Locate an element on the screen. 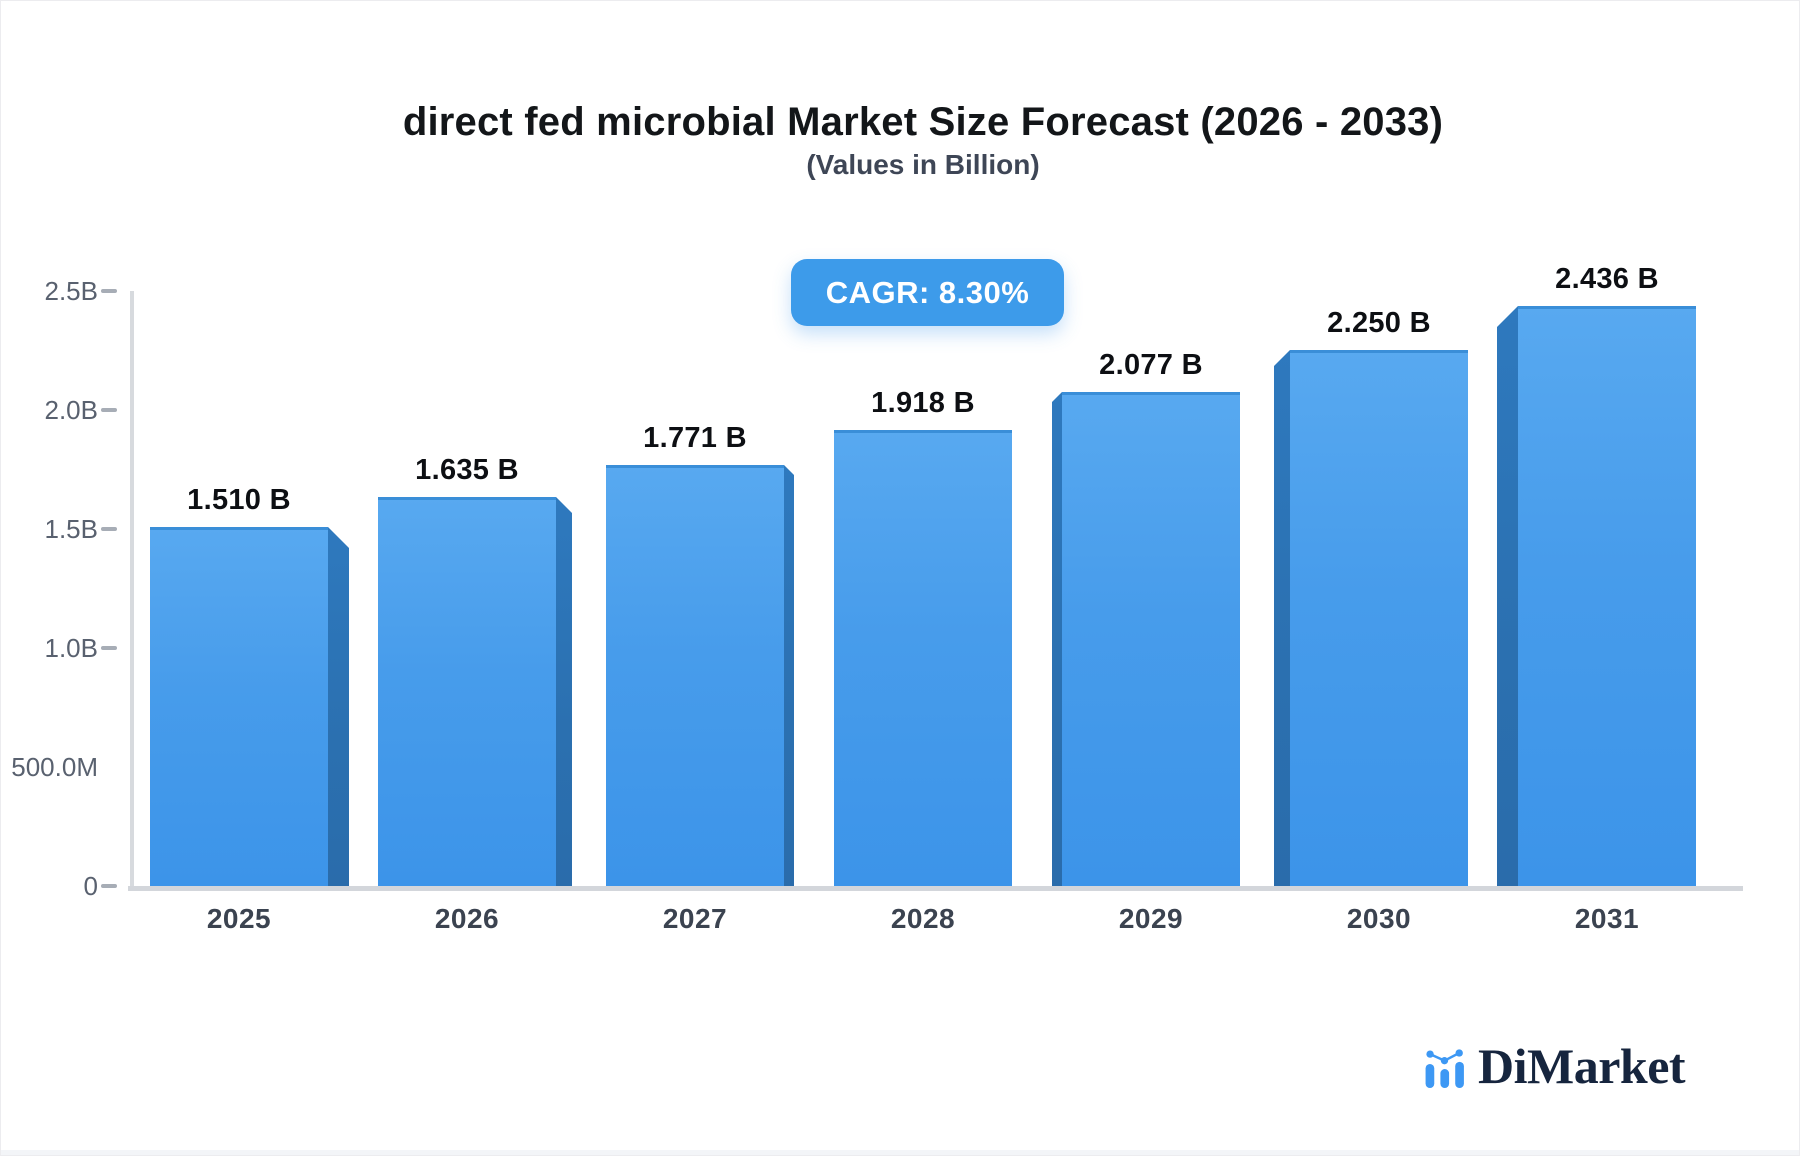 Image resolution: width=1800 pixels, height=1156 pixels. chart-subtitle: (Values in Billion) is located at coordinates (923, 164).